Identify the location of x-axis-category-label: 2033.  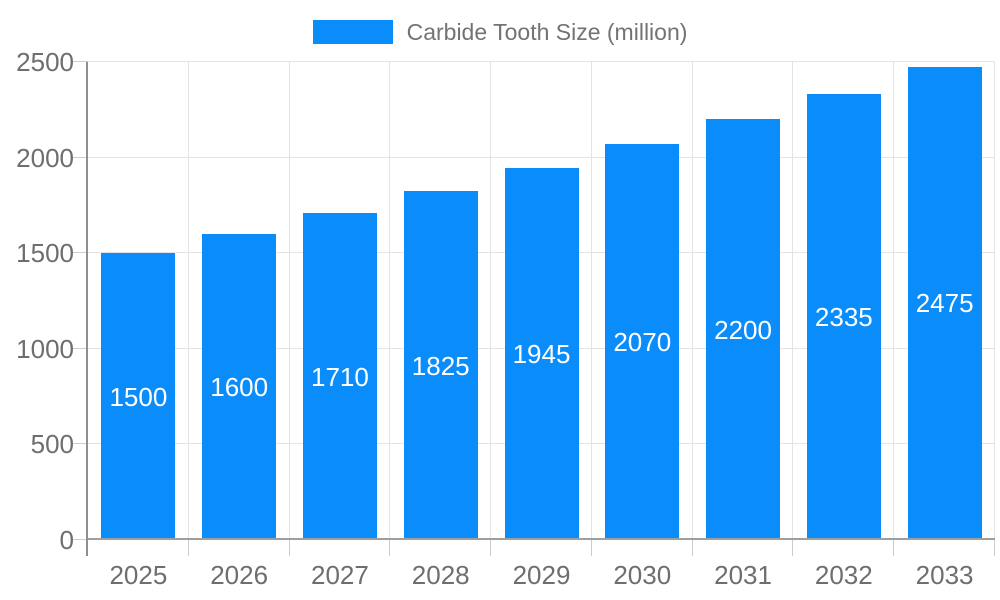
(944, 575).